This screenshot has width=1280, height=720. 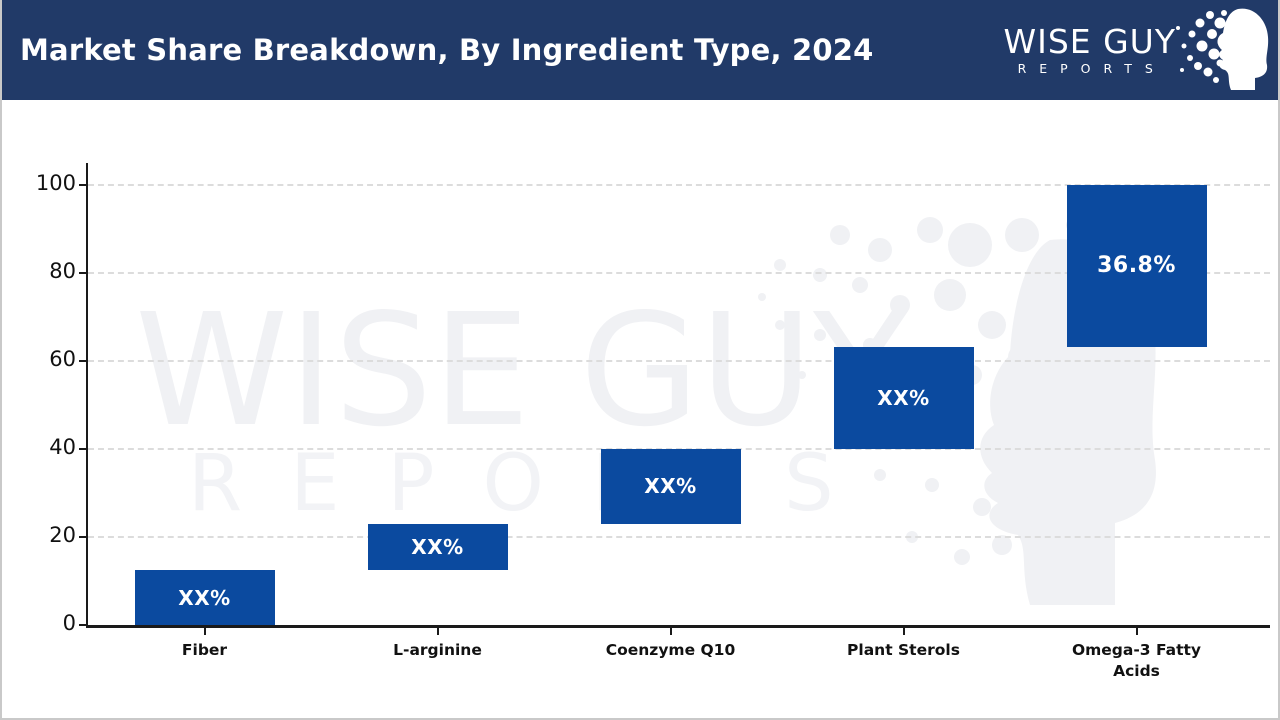 I want to click on category-label-plant-sterols: Plant Sterols, so click(x=903, y=650).